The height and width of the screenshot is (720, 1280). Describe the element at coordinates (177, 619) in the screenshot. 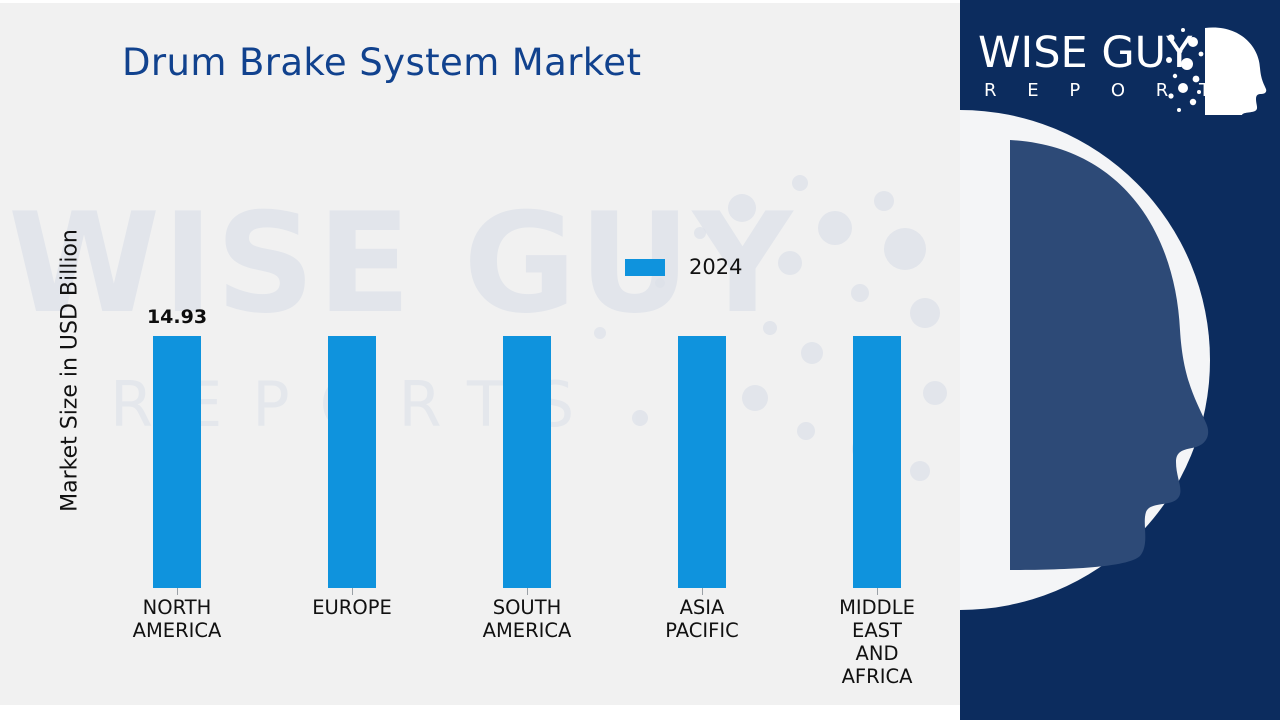

I see `category-label: NORTH AMERICA` at that location.